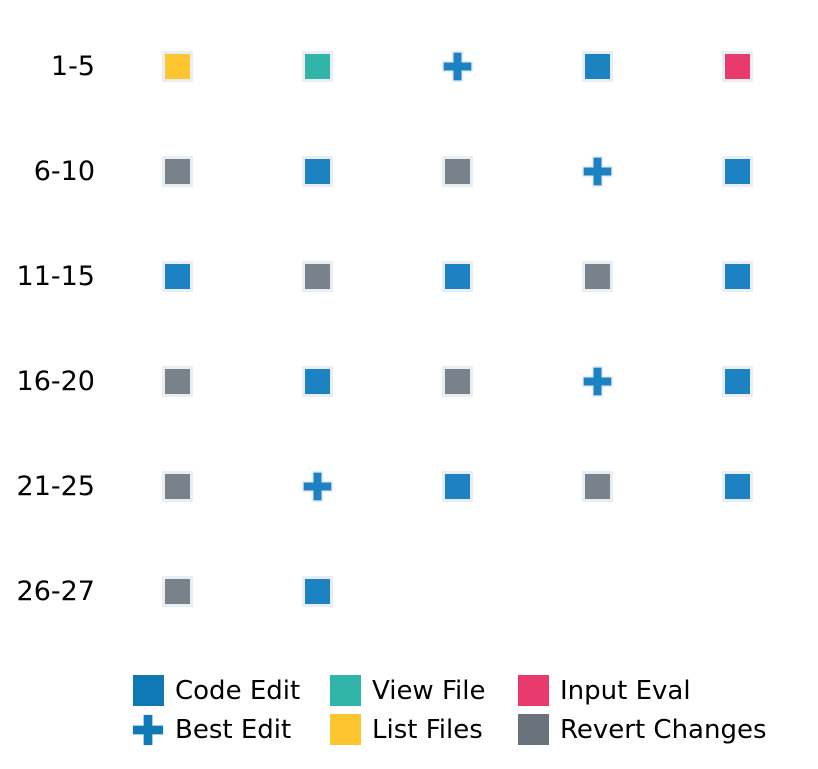 The image size is (818, 769). I want to click on grid-row: 26-27, so click(409, 591).